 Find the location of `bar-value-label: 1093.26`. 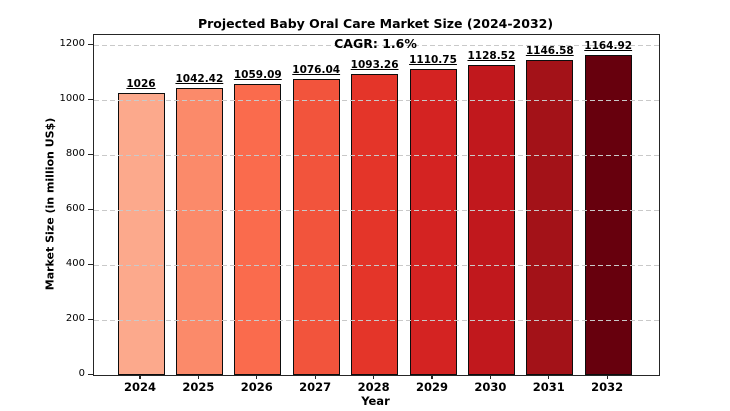

bar-value-label: 1093.26 is located at coordinates (374, 65).